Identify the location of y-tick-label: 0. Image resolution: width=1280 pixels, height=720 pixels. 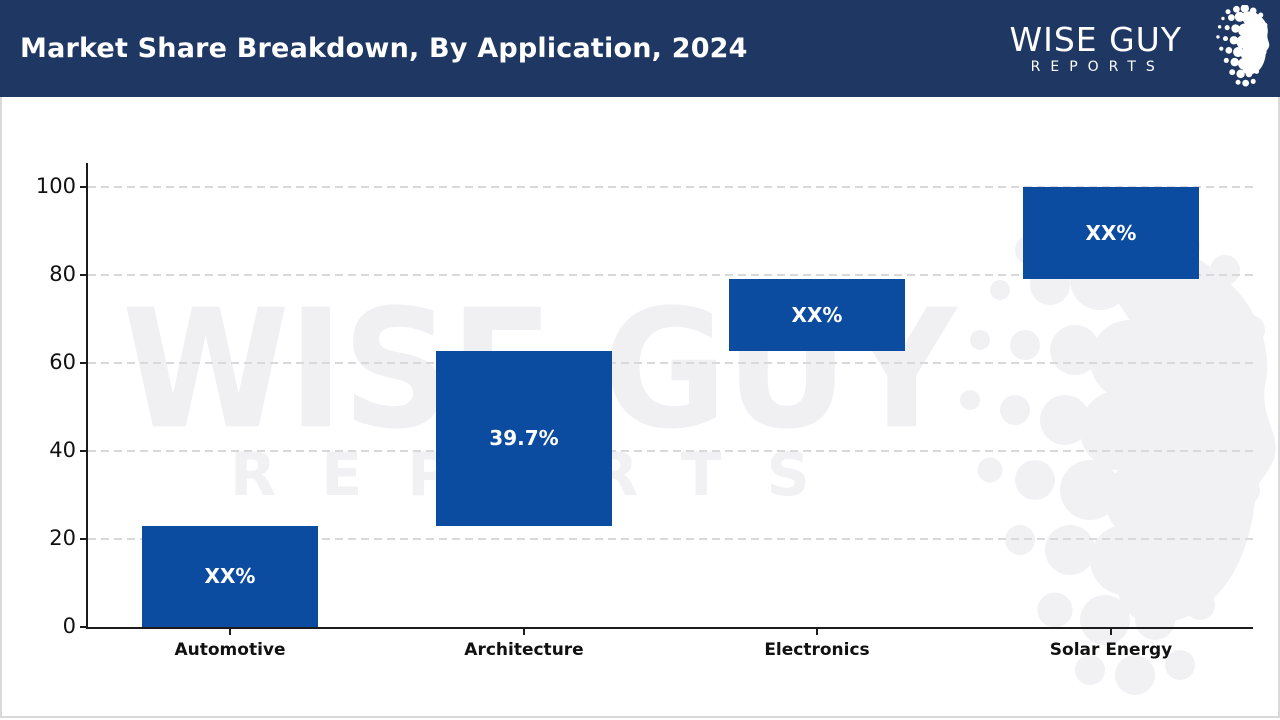
(69, 626).